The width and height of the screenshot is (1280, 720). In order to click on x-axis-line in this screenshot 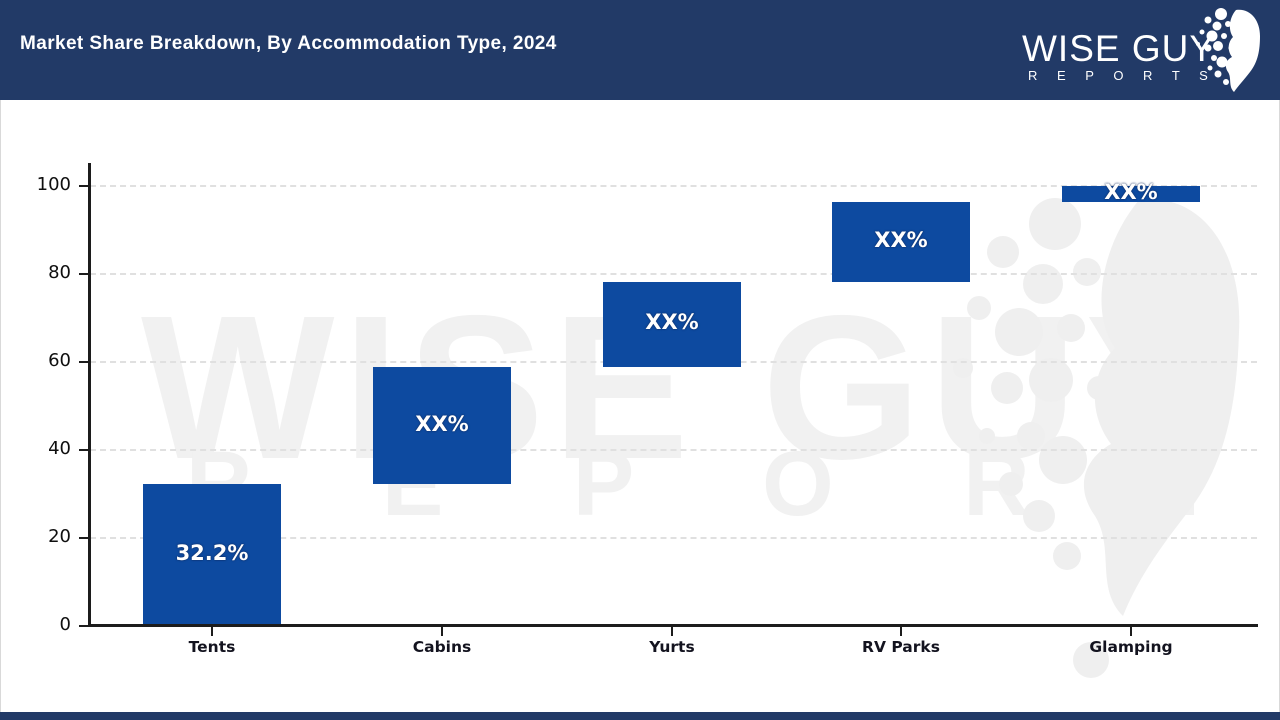, I will do `click(673, 625)`.